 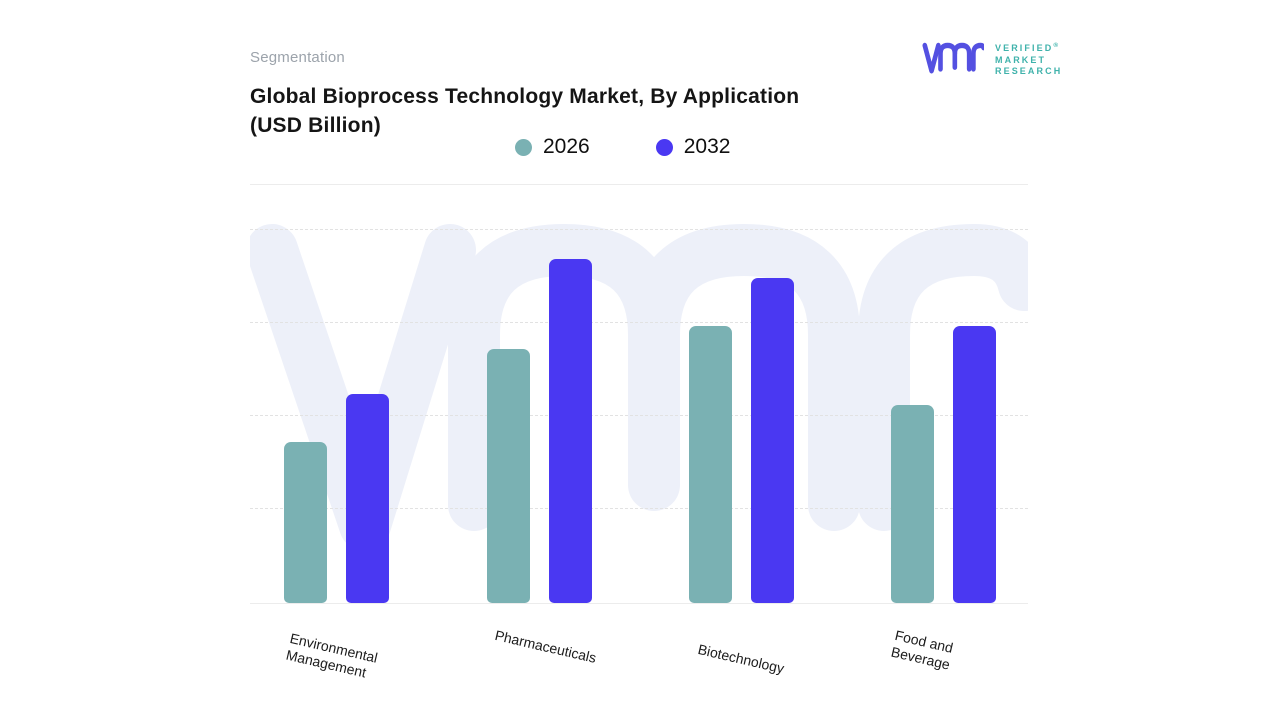 I want to click on legend-item-2026: 2026, so click(x=552, y=147).